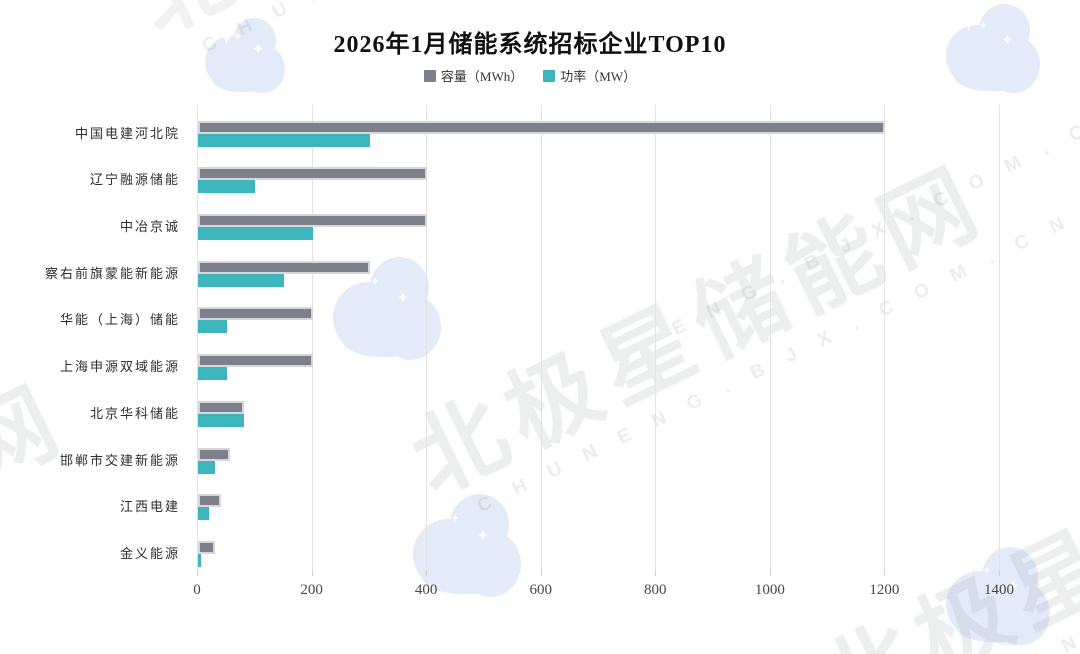 The height and width of the screenshot is (654, 1080). I want to click on category-label: 邯郸市交建新能源, so click(119, 460).